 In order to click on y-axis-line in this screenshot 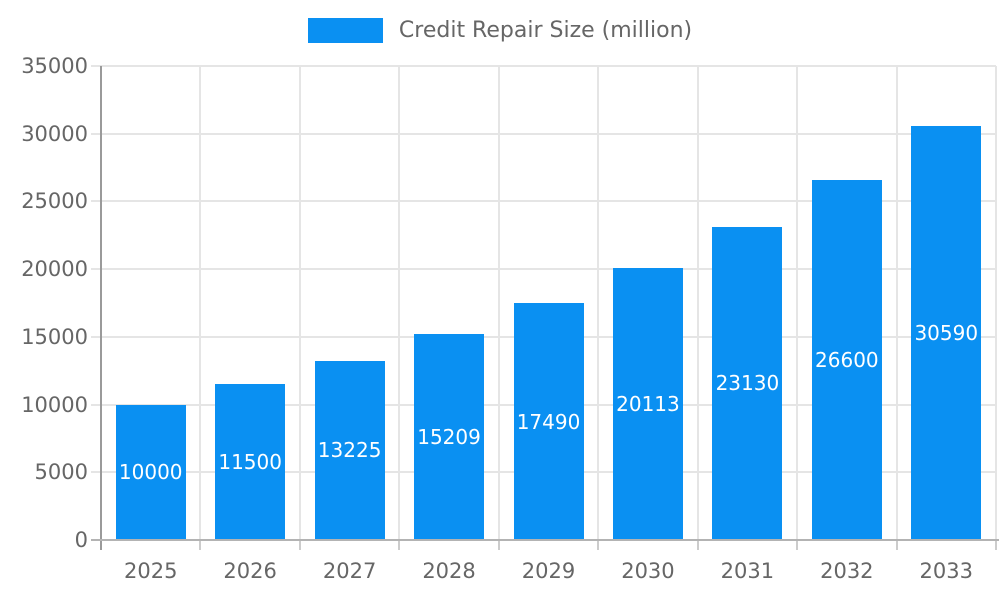, I will do `click(101, 303)`.